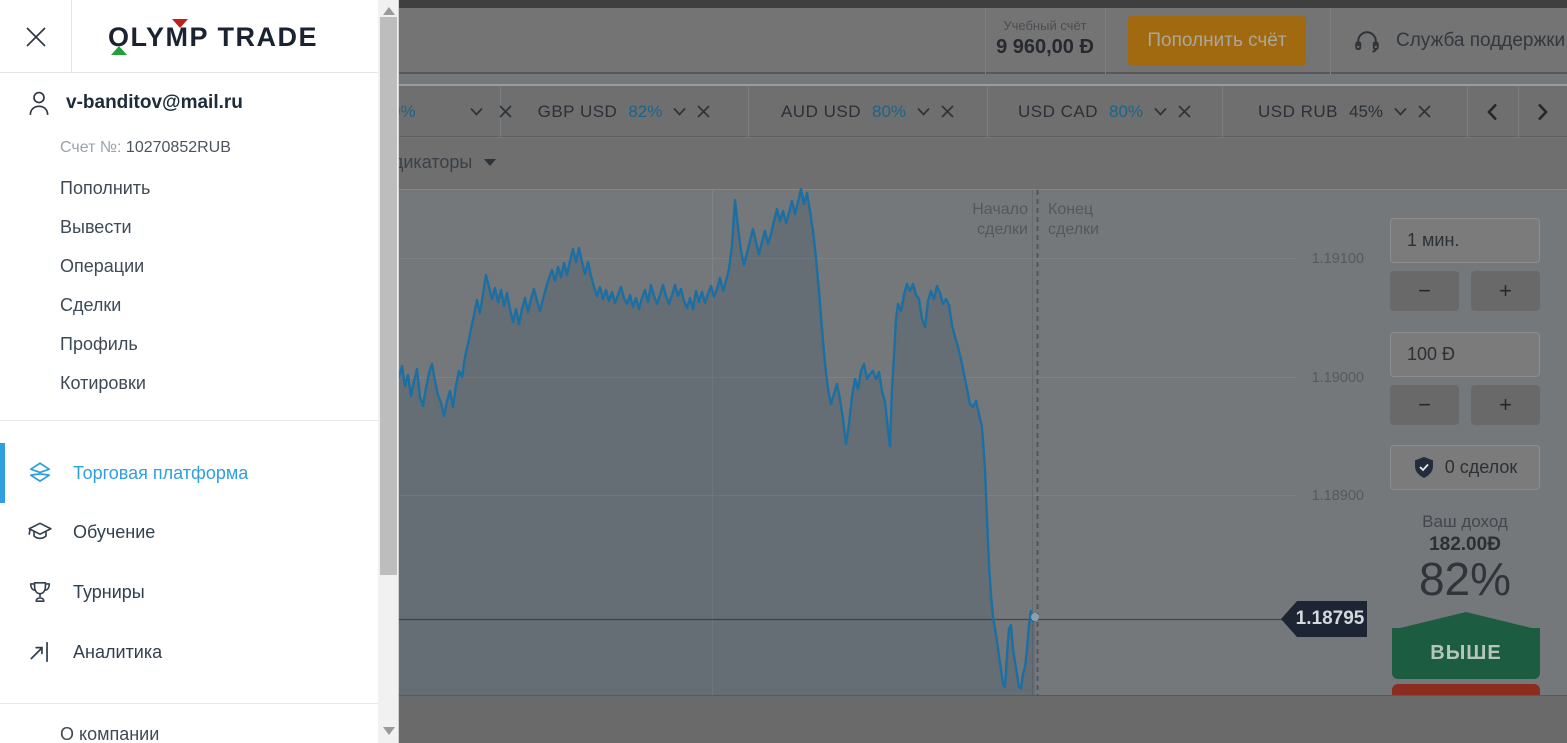 The height and width of the screenshot is (743, 1567). I want to click on scroll-down-icon, so click(389, 731).